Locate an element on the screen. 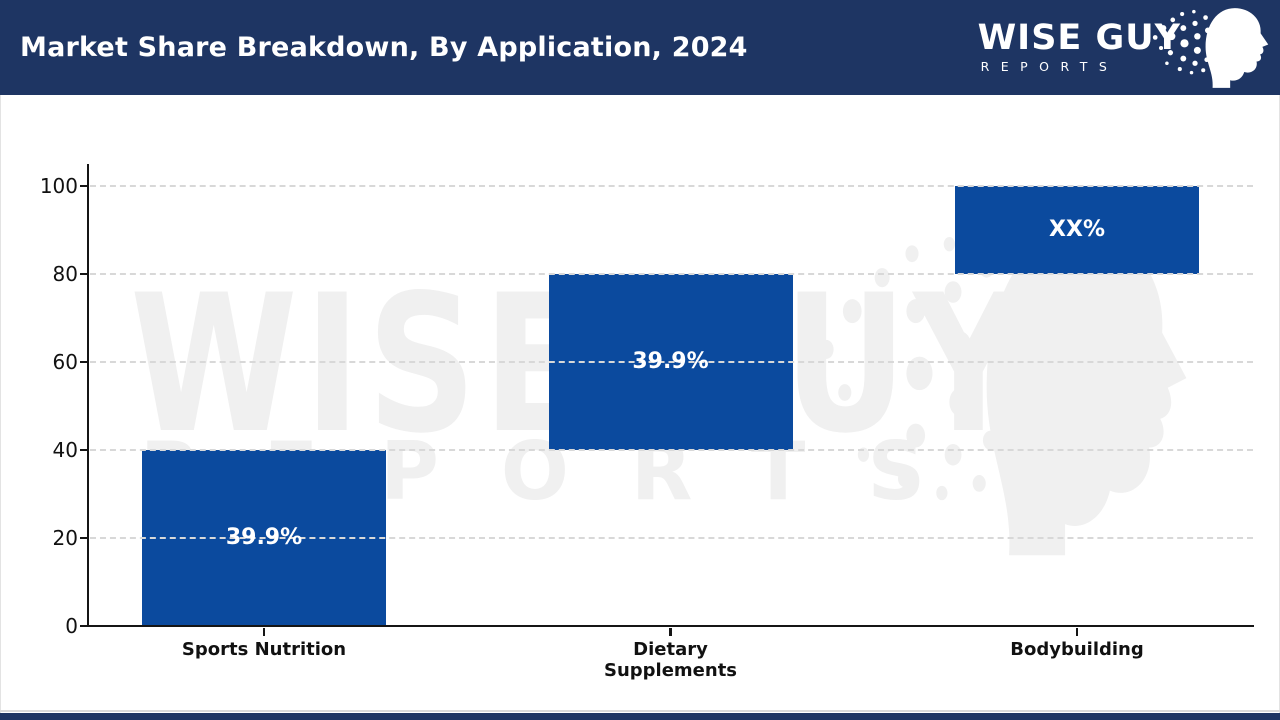 The image size is (1280, 720). y-tick-label: 100 is located at coordinates (58, 186).